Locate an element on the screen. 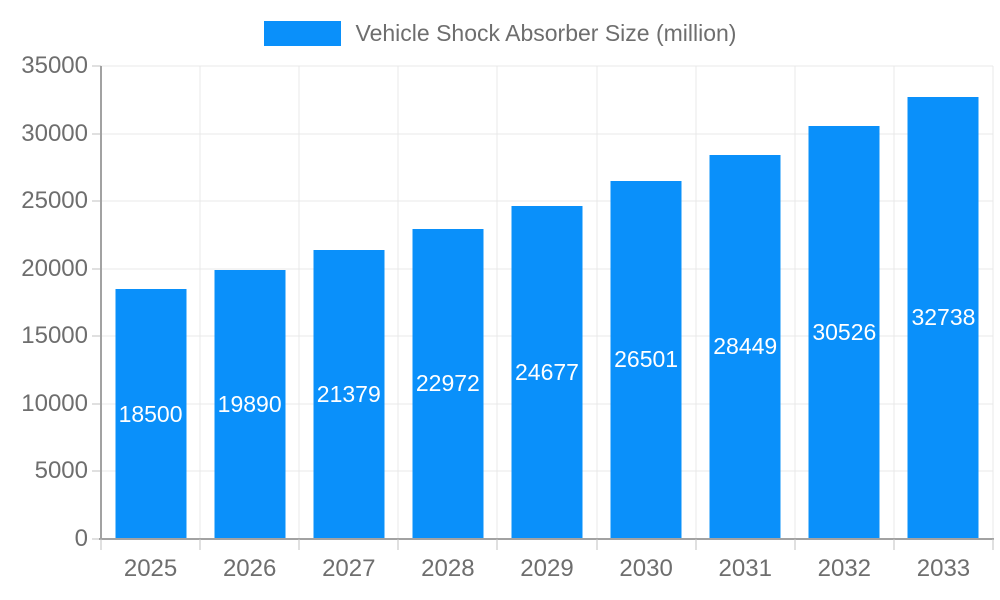 This screenshot has width=1000, height=600. bar: 30526 is located at coordinates (844, 332).